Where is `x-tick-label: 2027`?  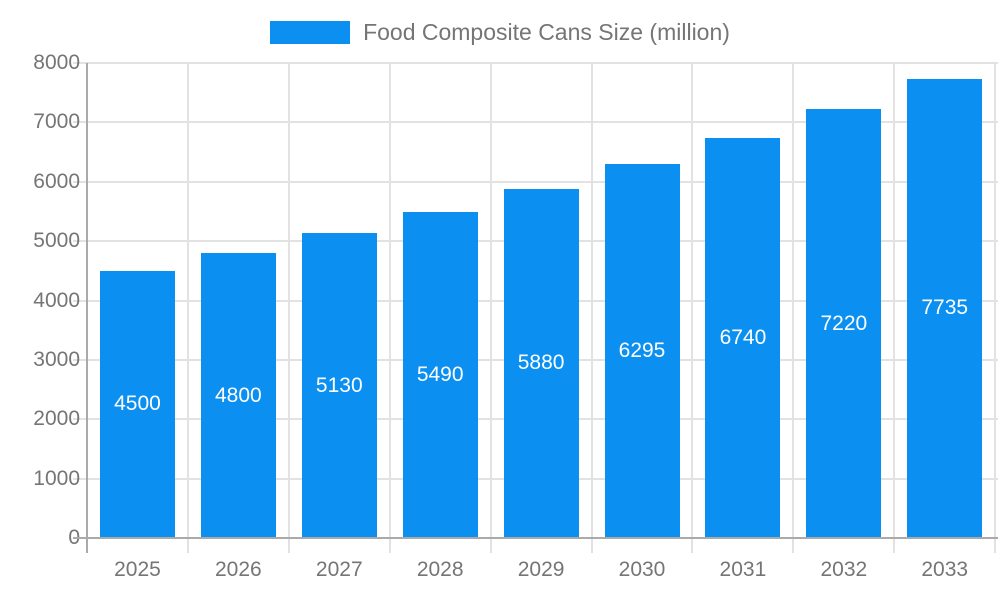
x-tick-label: 2027 is located at coordinates (339, 569).